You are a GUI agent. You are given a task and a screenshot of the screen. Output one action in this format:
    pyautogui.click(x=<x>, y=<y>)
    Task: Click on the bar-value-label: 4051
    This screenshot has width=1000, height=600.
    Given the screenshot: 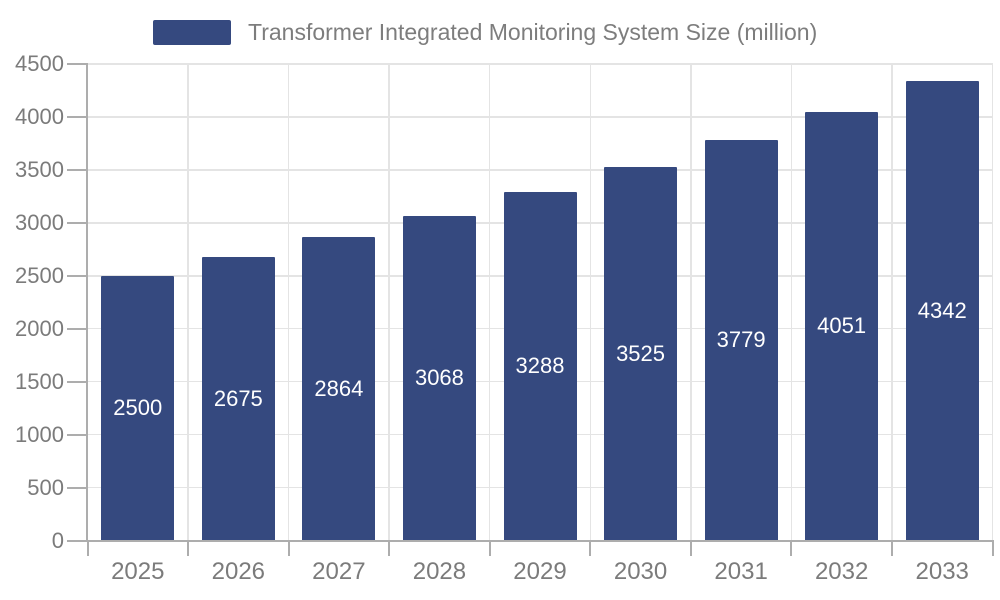 What is the action you would take?
    pyautogui.click(x=842, y=326)
    